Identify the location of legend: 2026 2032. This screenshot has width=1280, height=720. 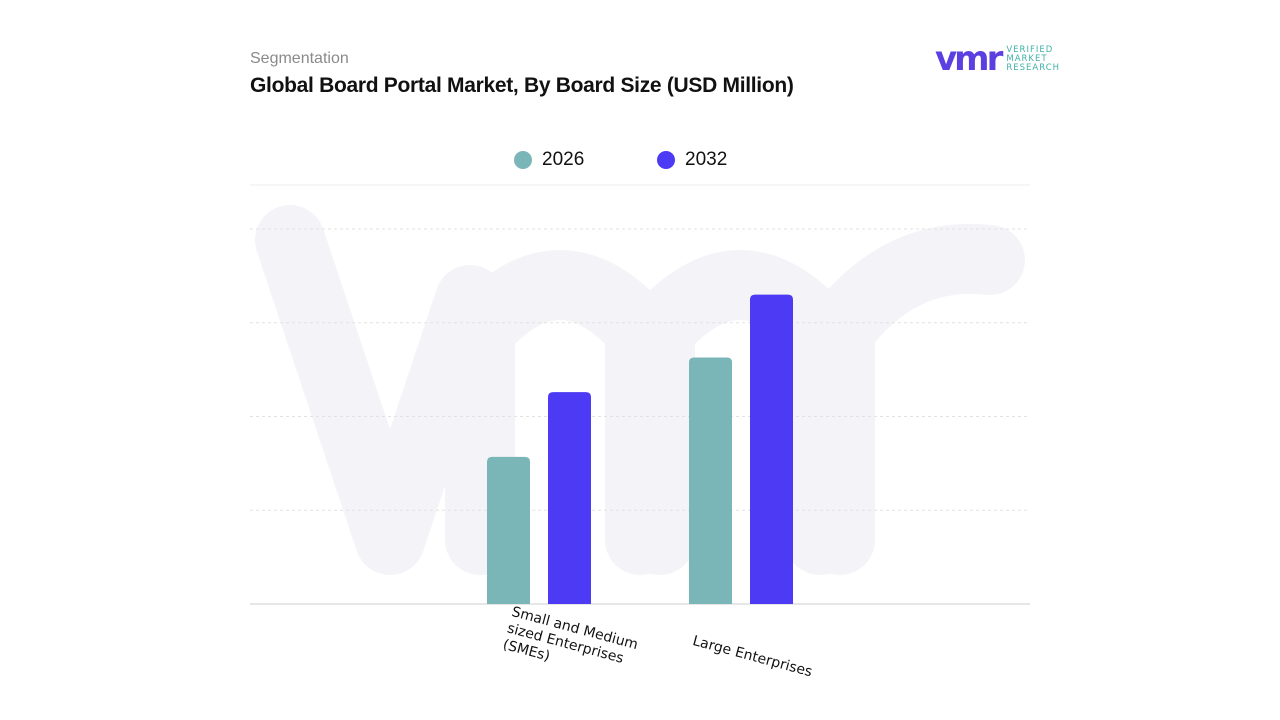
(640, 161).